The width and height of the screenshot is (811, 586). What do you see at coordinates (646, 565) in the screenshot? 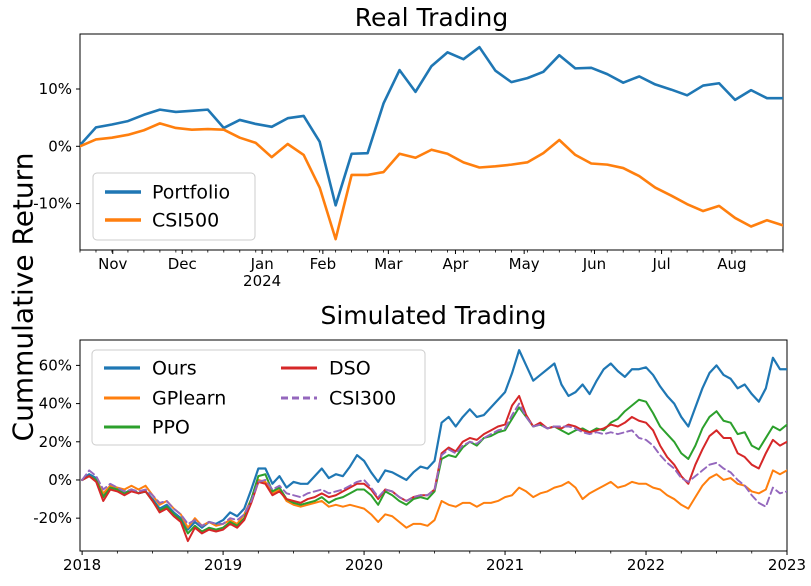
I see `x-tick-label: 2022` at bounding box center [646, 565].